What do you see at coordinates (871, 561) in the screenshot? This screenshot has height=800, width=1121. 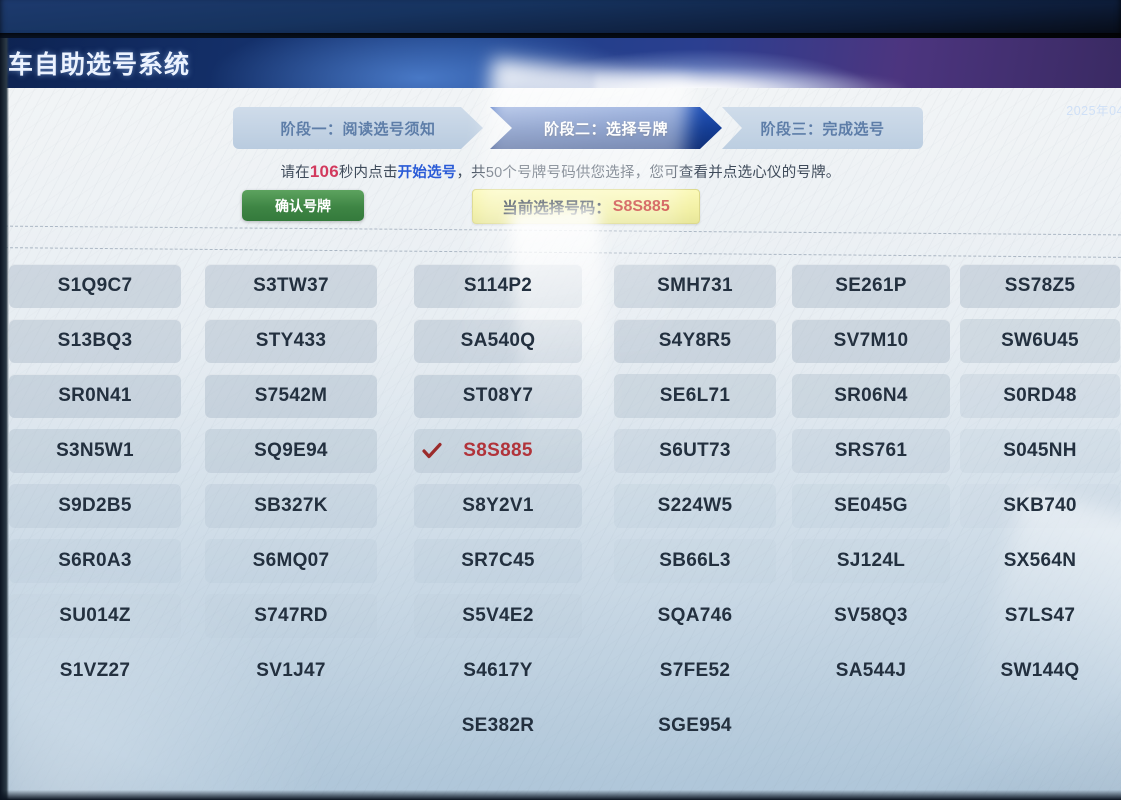 I see `plate-option-SJ124L: SJ124L` at bounding box center [871, 561].